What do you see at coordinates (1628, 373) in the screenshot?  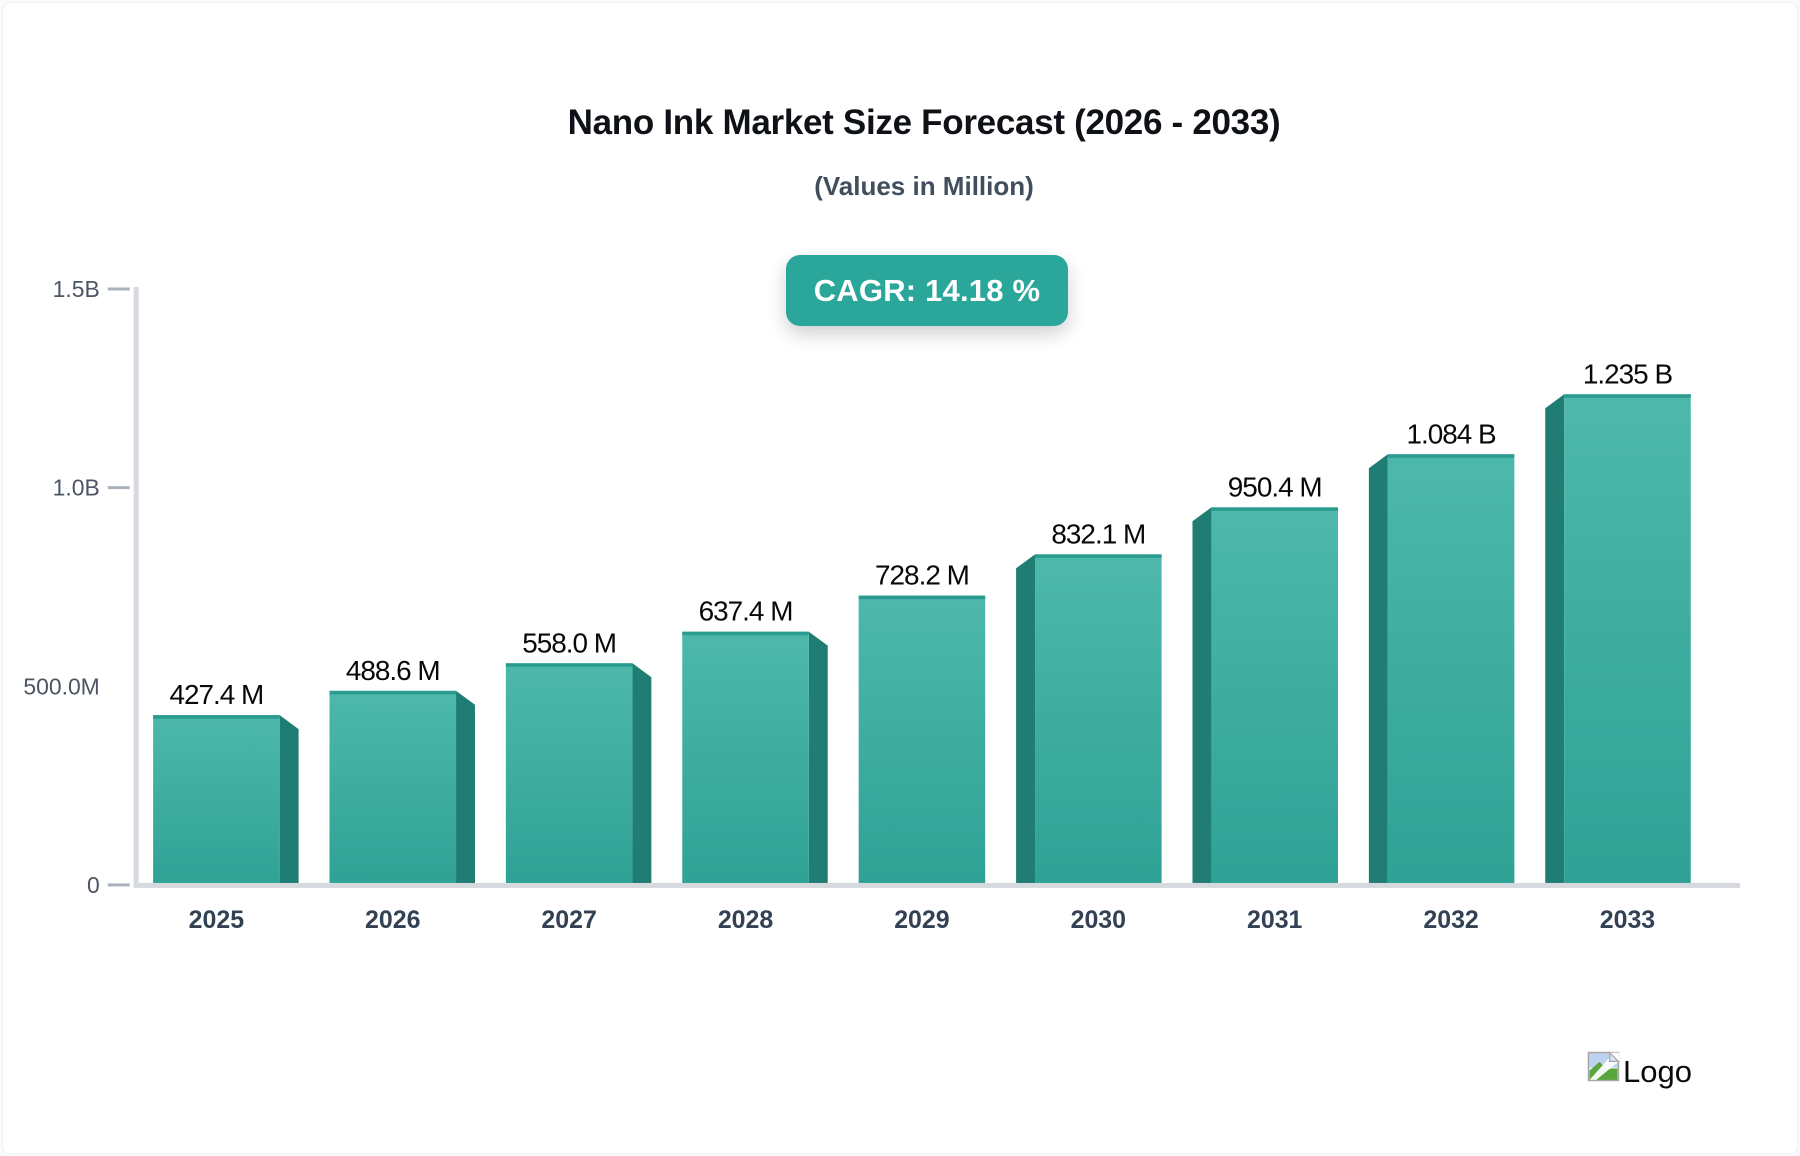 I see `bar-value-label-2033: 1.235 B` at bounding box center [1628, 373].